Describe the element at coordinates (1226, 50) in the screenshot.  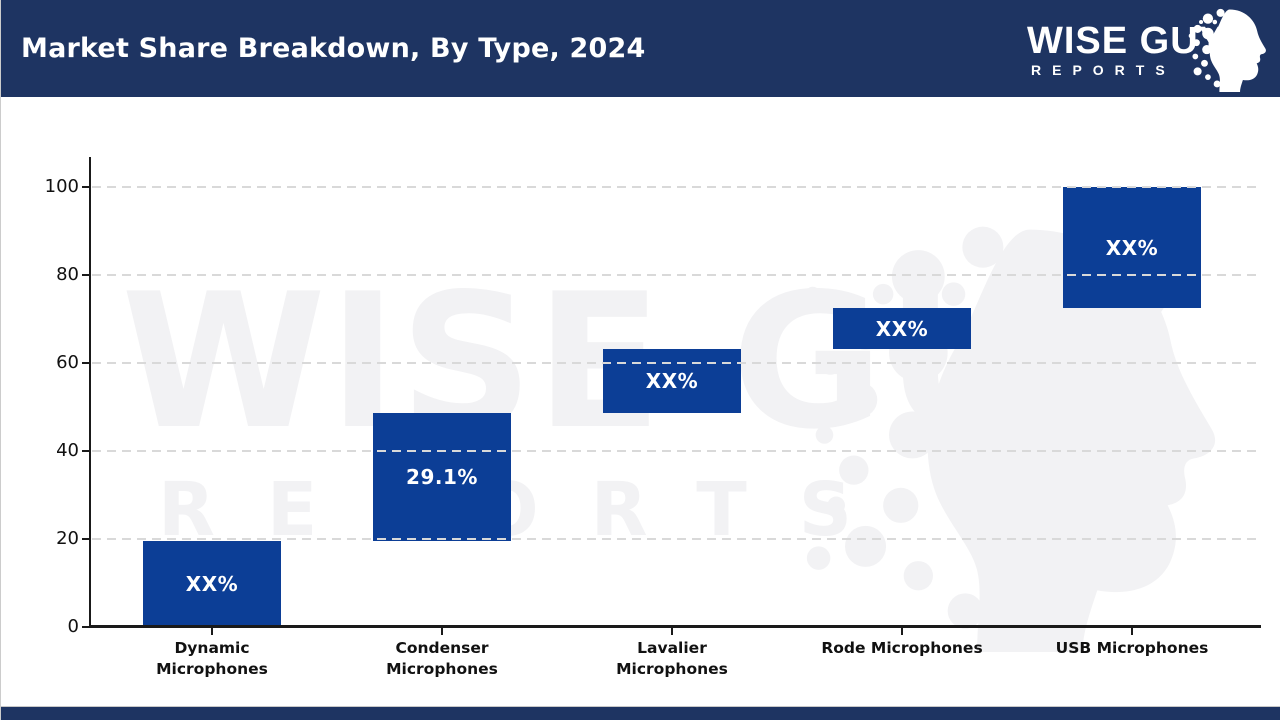
I see `logo-head-icon` at that location.